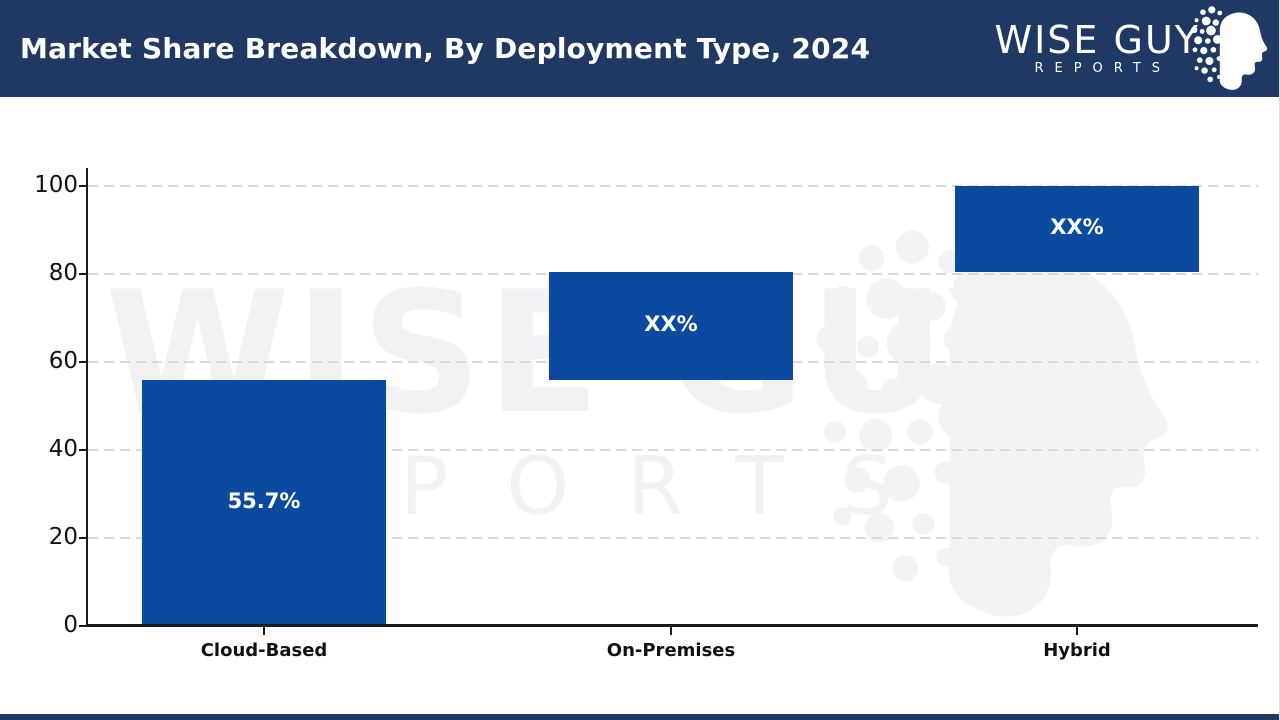 The width and height of the screenshot is (1280, 720). Describe the element at coordinates (63, 360) in the screenshot. I see `y-tick-label: 60` at that location.